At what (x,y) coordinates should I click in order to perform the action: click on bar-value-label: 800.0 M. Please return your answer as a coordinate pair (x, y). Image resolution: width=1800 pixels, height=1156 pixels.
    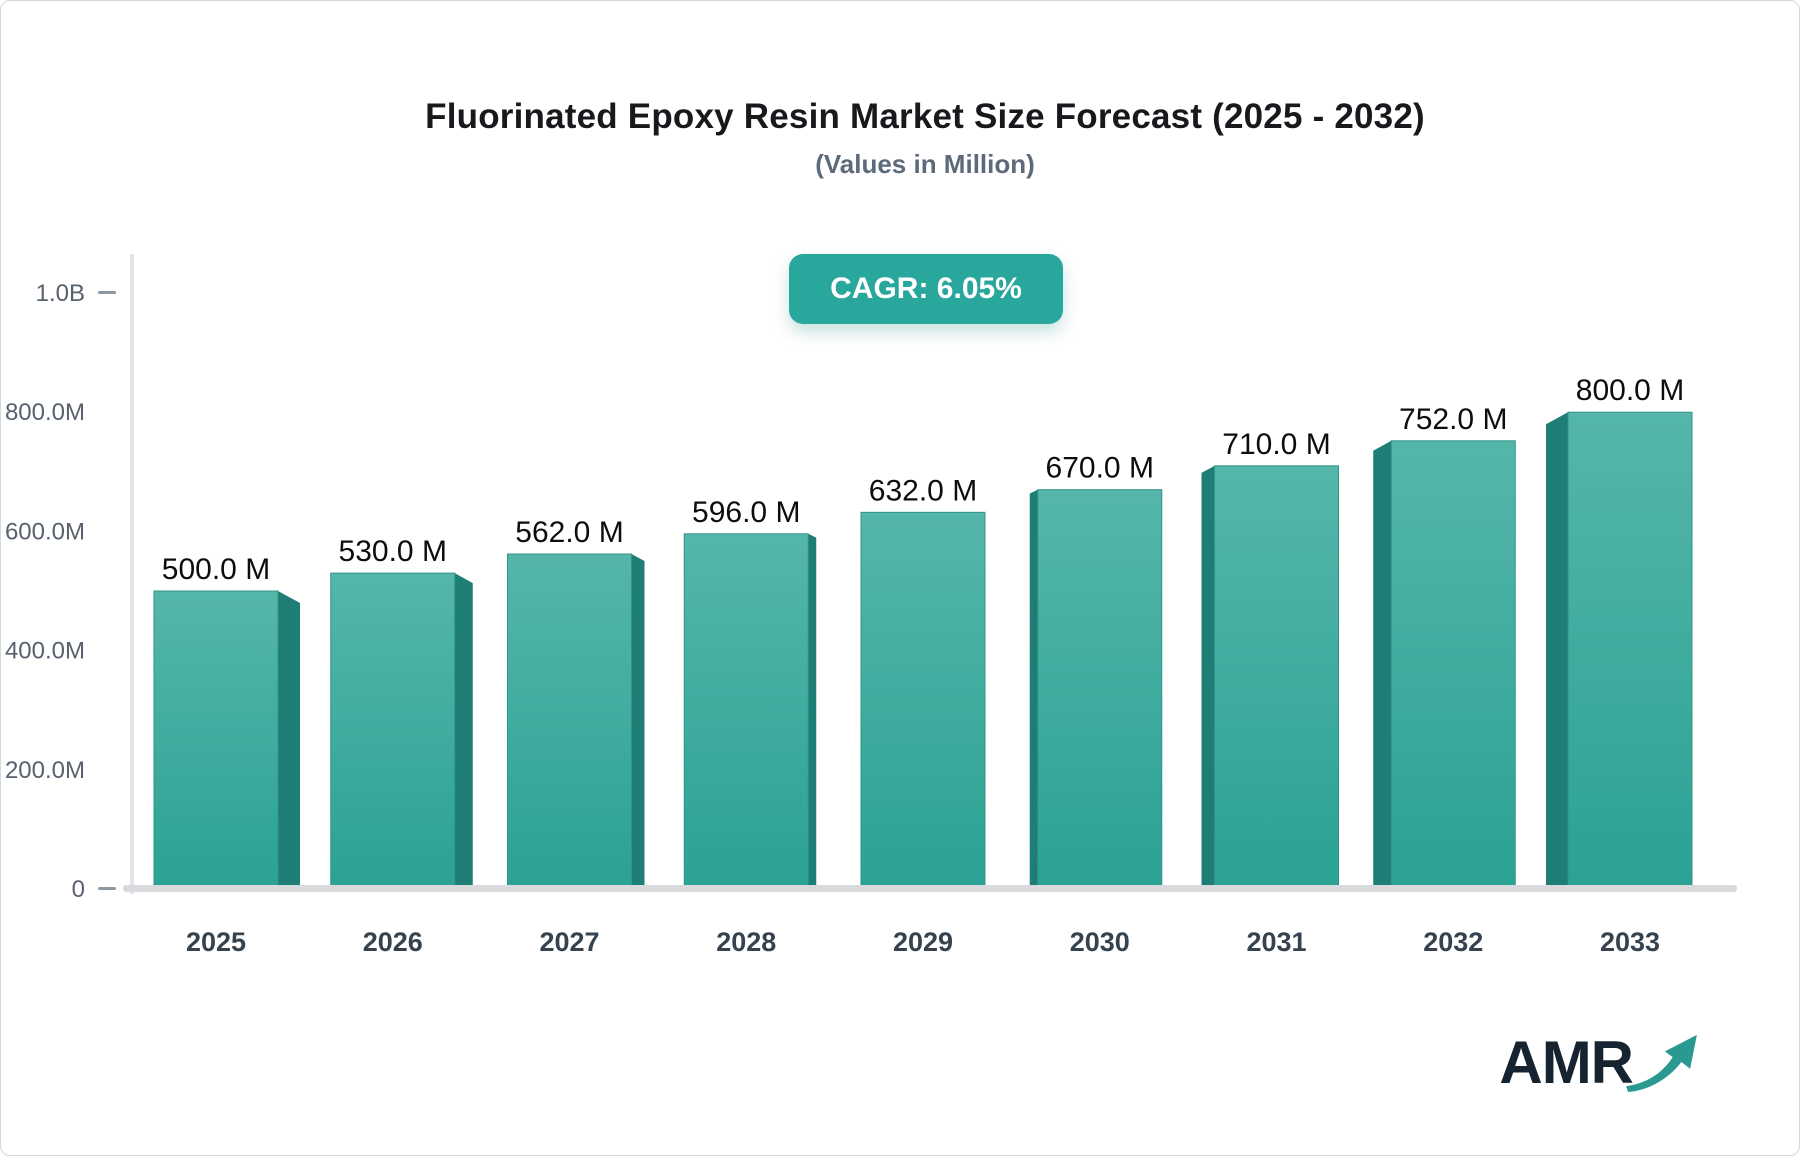
    Looking at the image, I should click on (1630, 390).